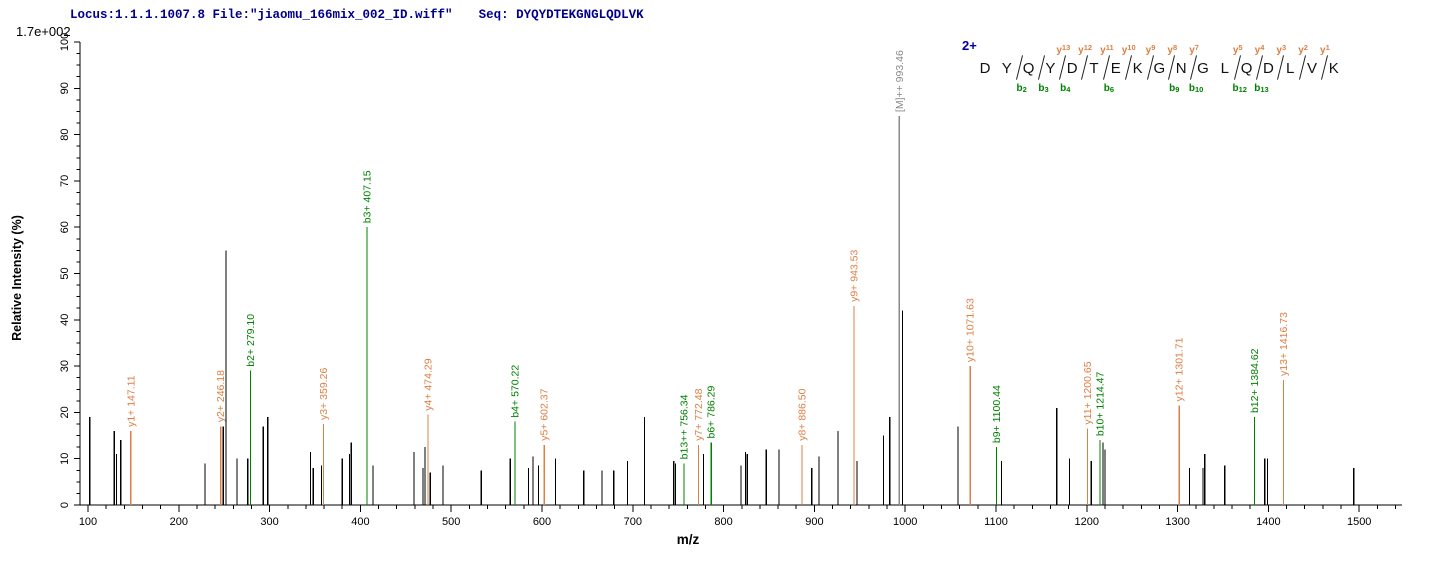 Image resolution: width=1436 pixels, height=562 pixels. Describe the element at coordinates (1043, 88) in the screenshot. I see `b-ion-marker: b3` at that location.